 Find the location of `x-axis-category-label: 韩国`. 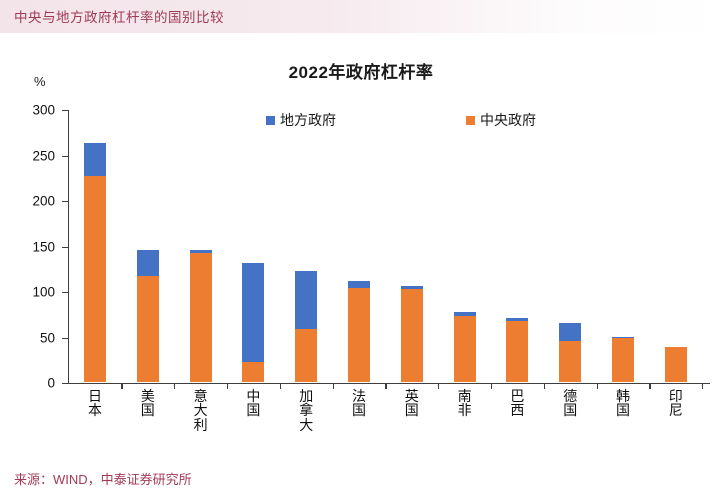

x-axis-category-label: 韩国 is located at coordinates (623, 403).